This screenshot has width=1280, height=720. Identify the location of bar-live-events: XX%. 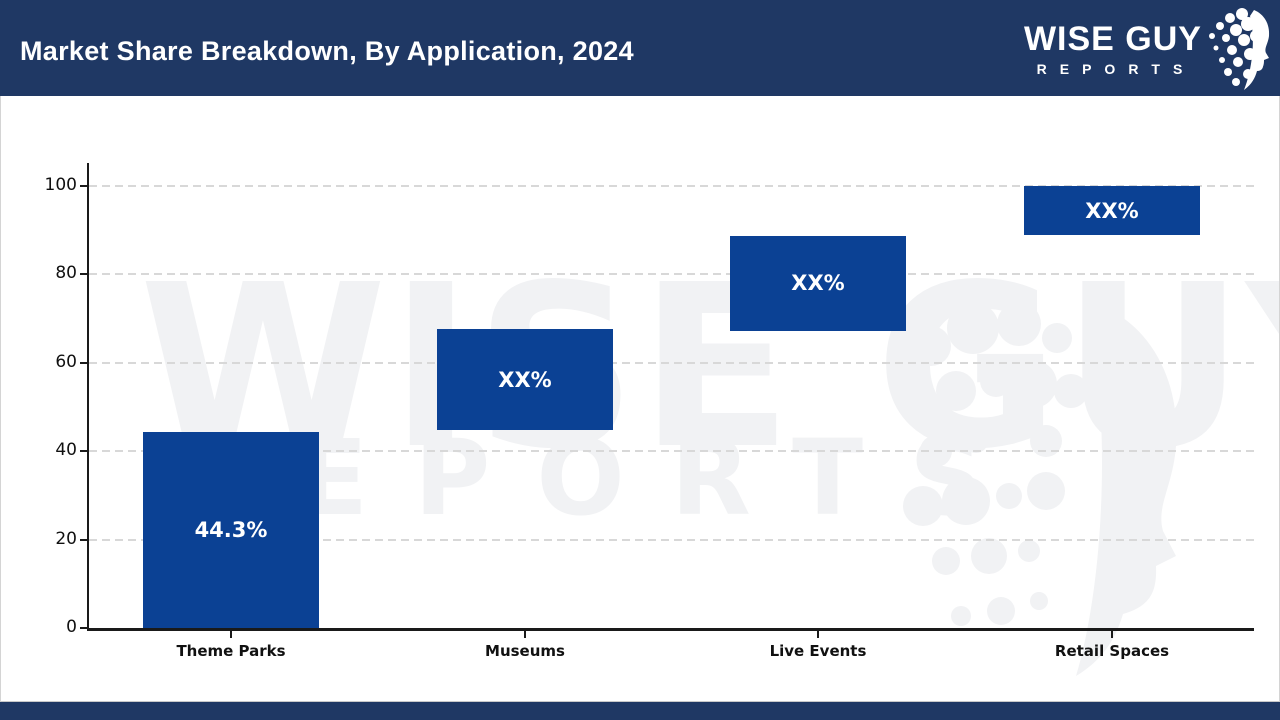
(818, 283).